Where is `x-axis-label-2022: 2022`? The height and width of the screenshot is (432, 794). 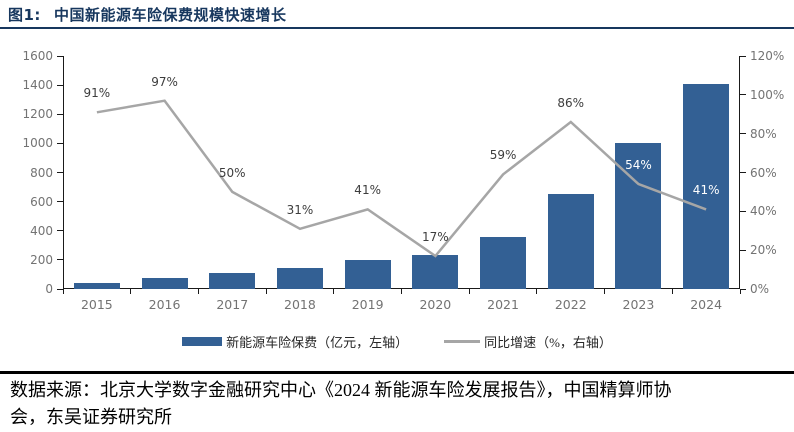
x-axis-label-2022: 2022 is located at coordinates (570, 304).